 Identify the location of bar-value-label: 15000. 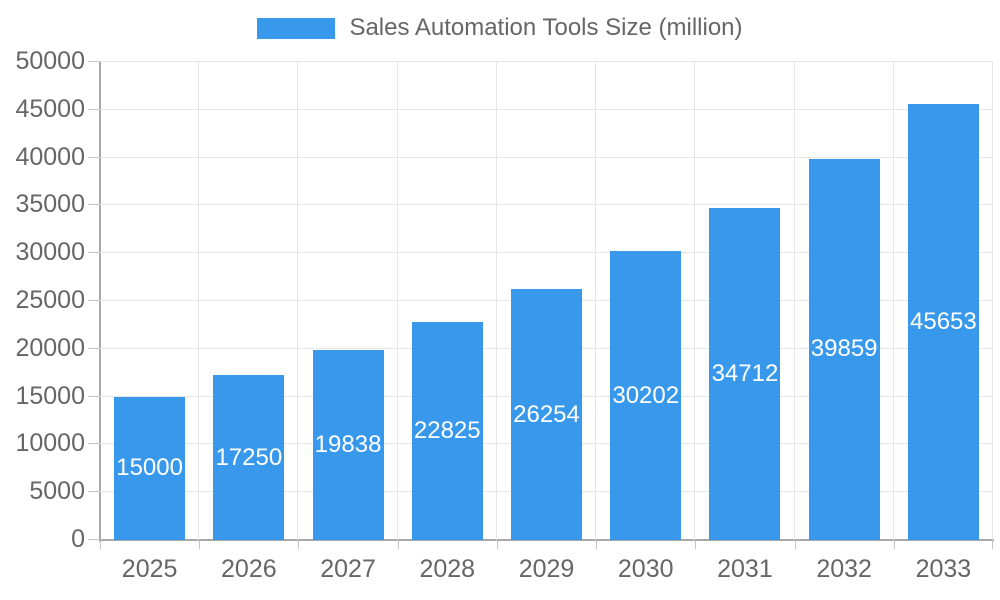
(149, 468).